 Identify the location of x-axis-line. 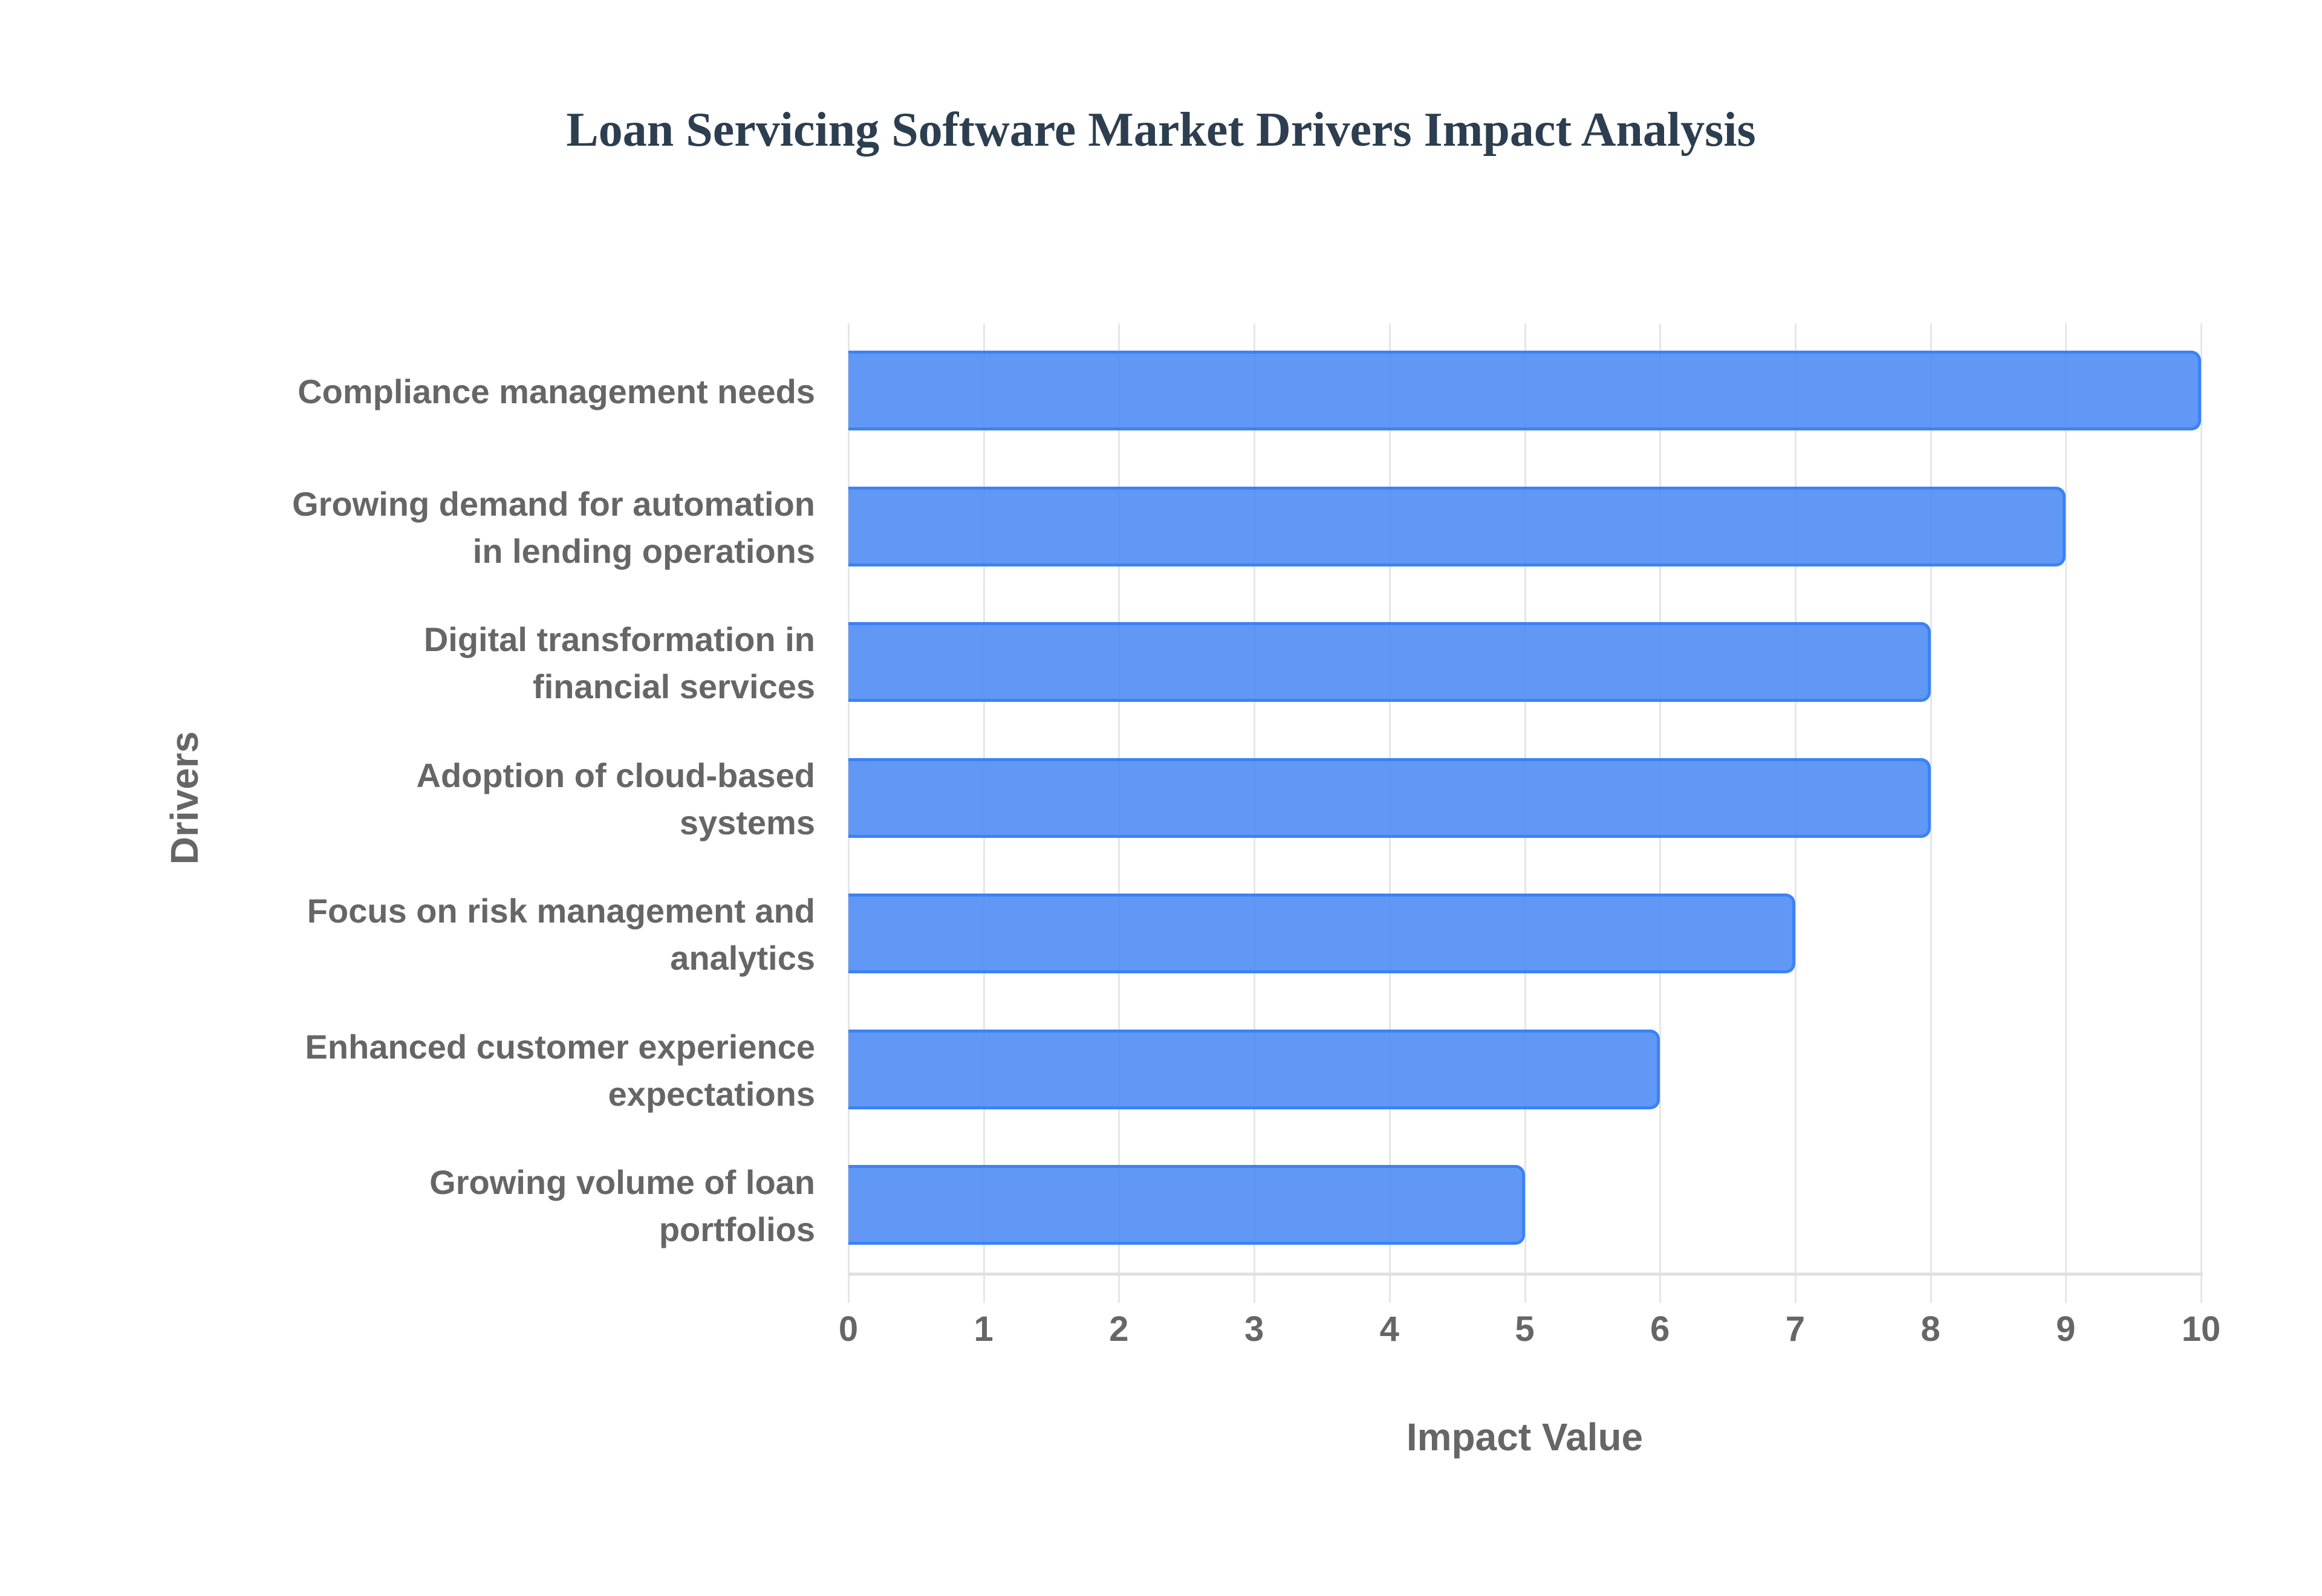
(1525, 1274).